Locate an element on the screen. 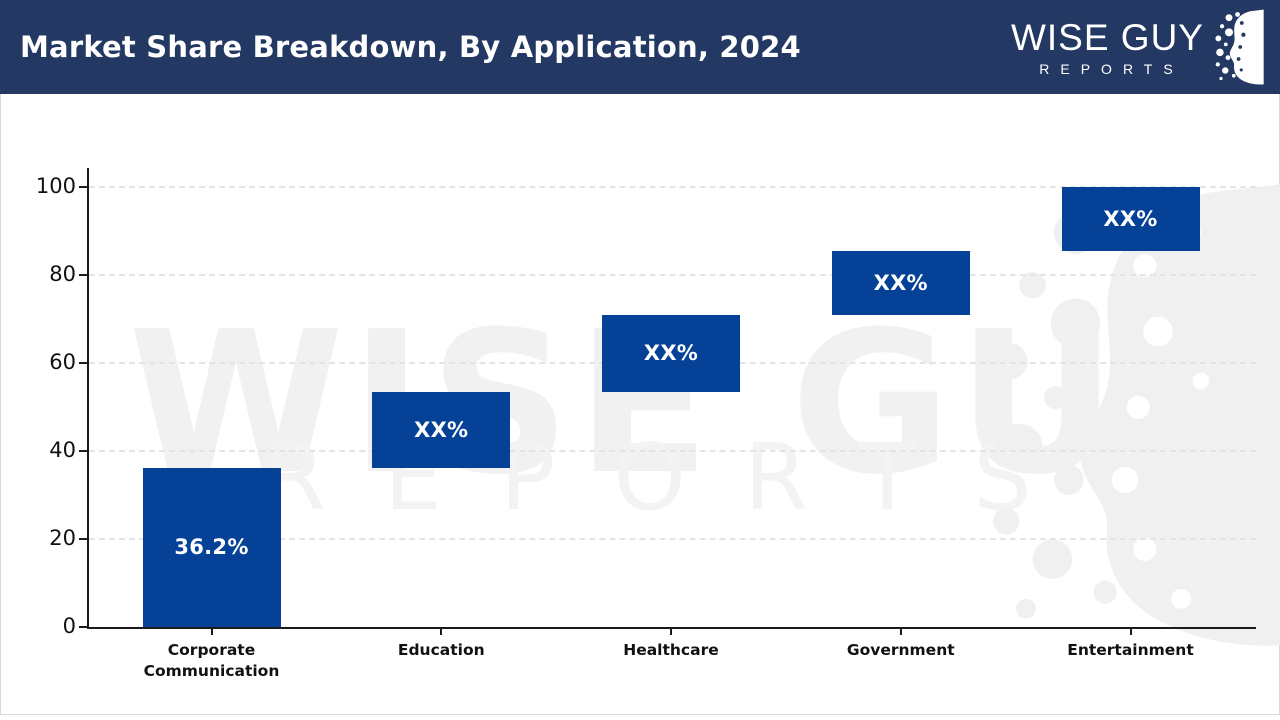  y-tick-label: 40 is located at coordinates (62, 450).